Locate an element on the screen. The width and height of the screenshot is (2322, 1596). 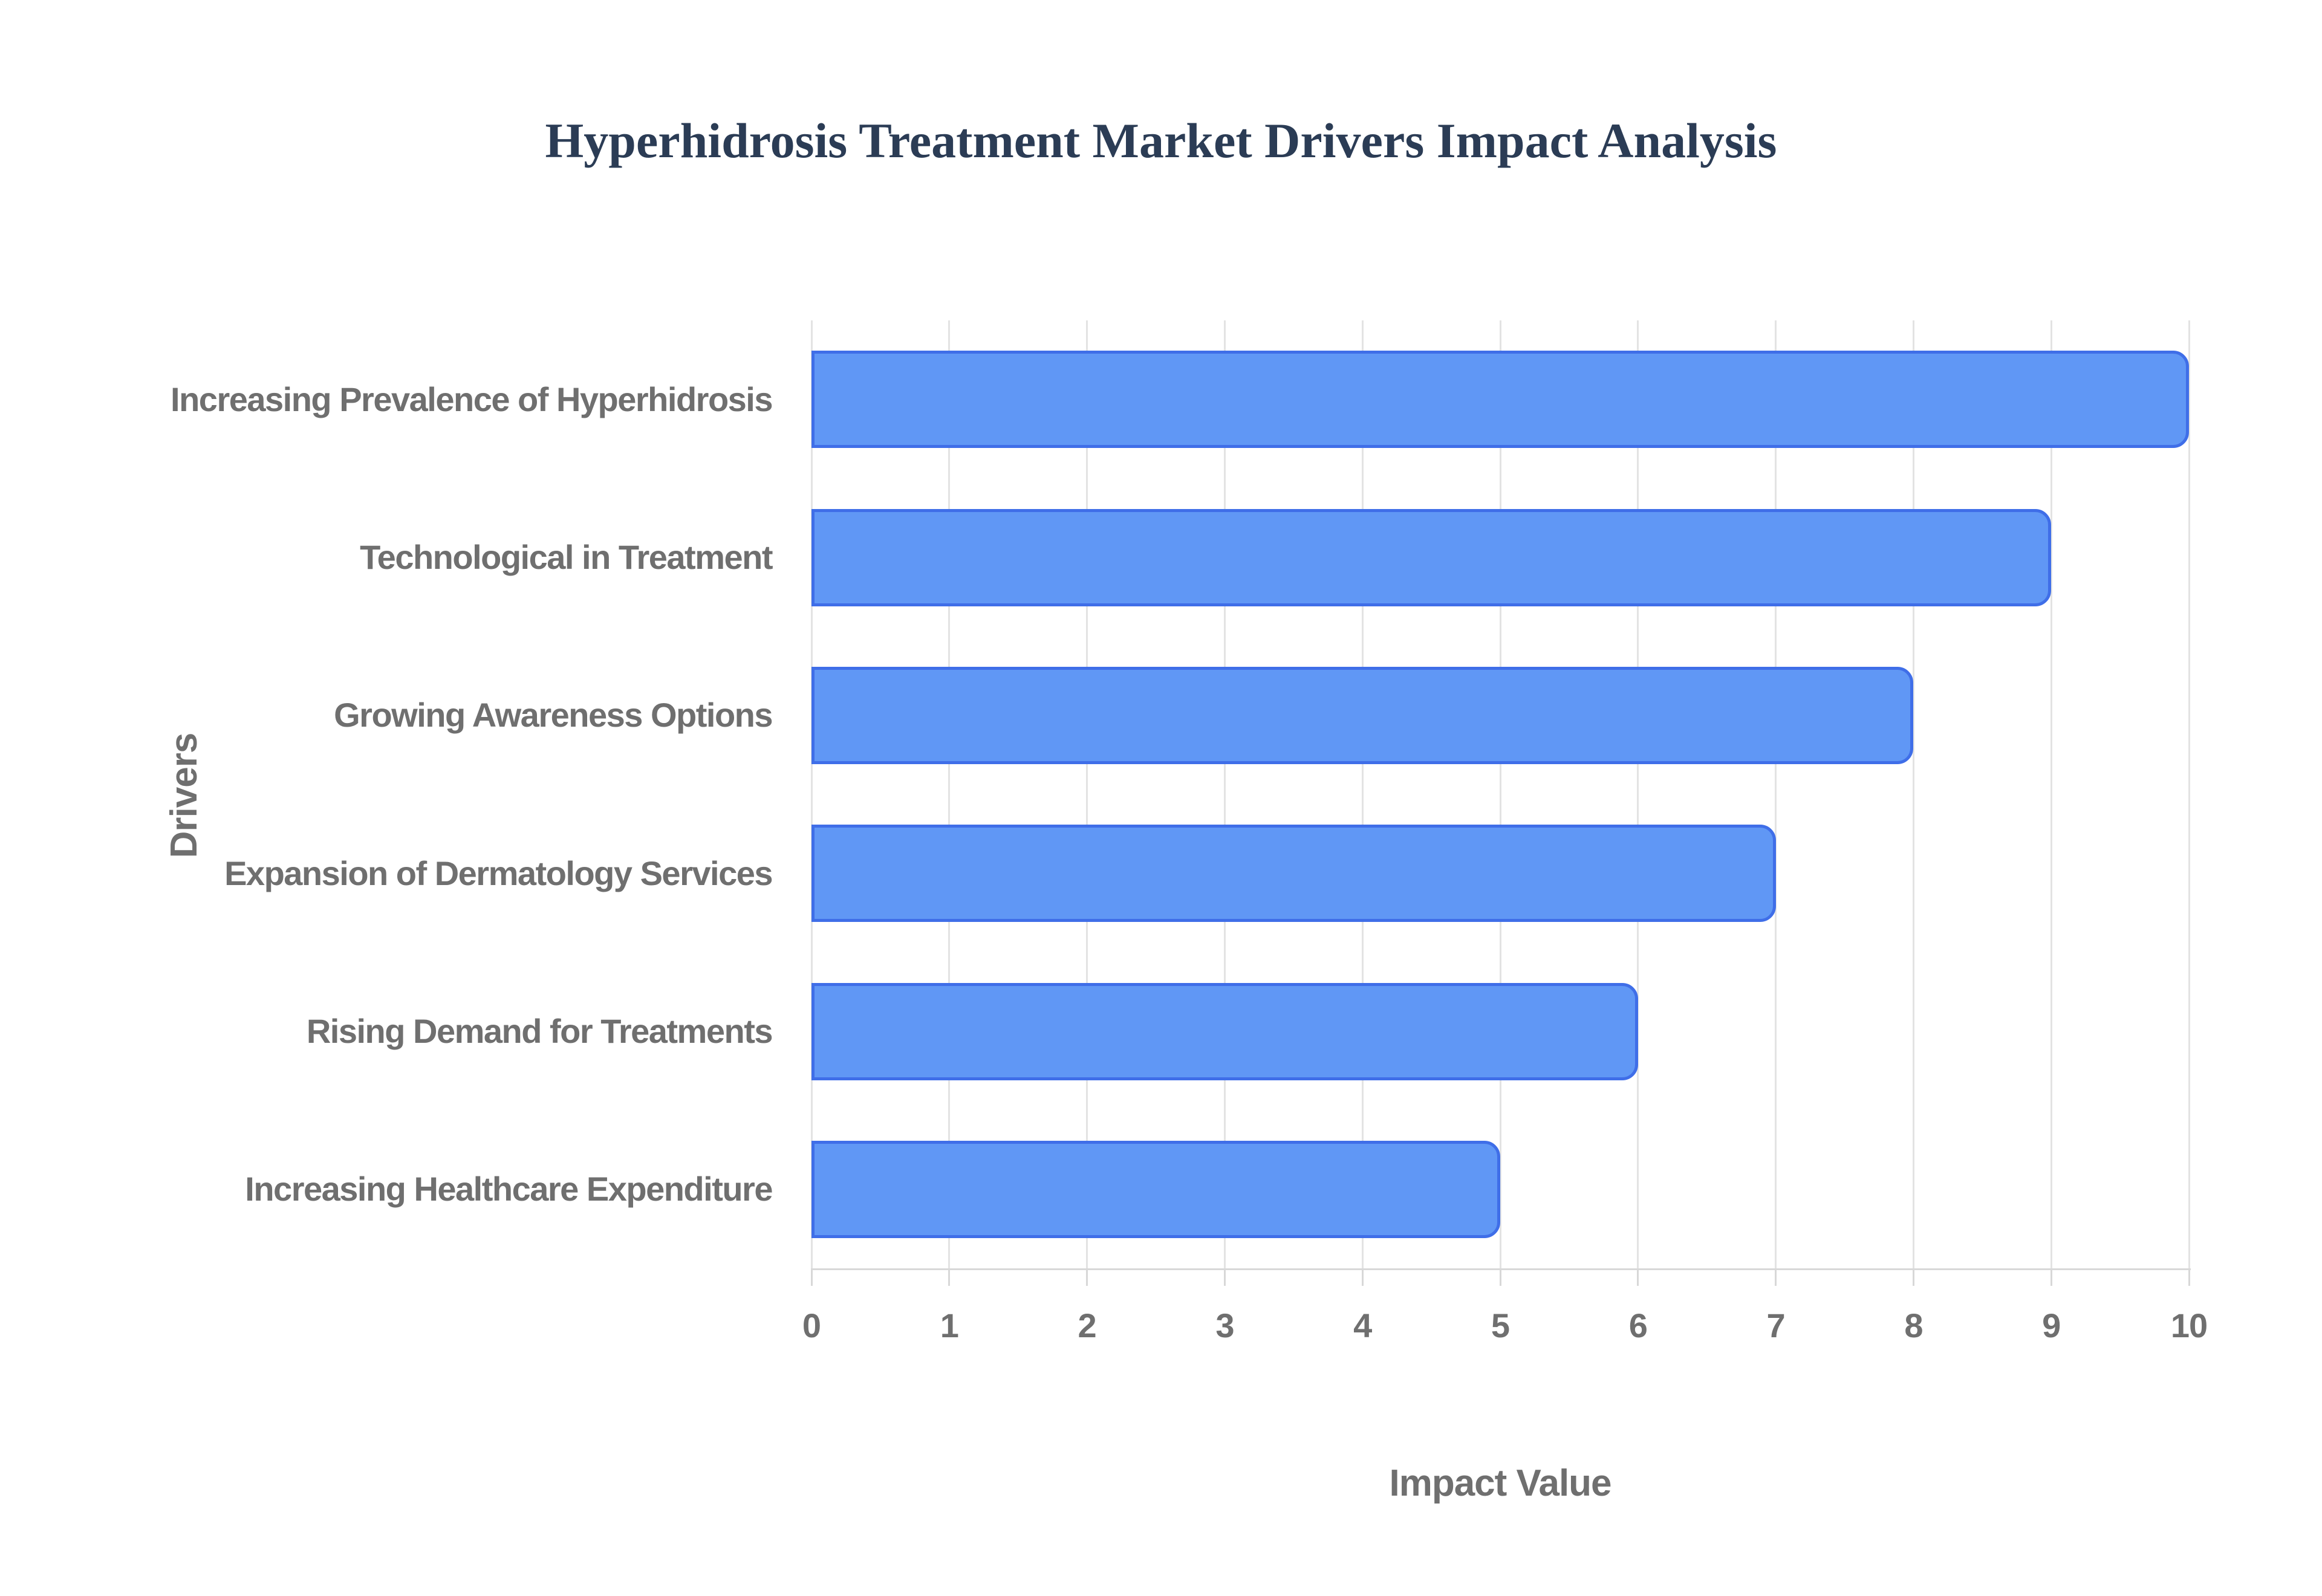
gridline-x0 is located at coordinates (812, 794).